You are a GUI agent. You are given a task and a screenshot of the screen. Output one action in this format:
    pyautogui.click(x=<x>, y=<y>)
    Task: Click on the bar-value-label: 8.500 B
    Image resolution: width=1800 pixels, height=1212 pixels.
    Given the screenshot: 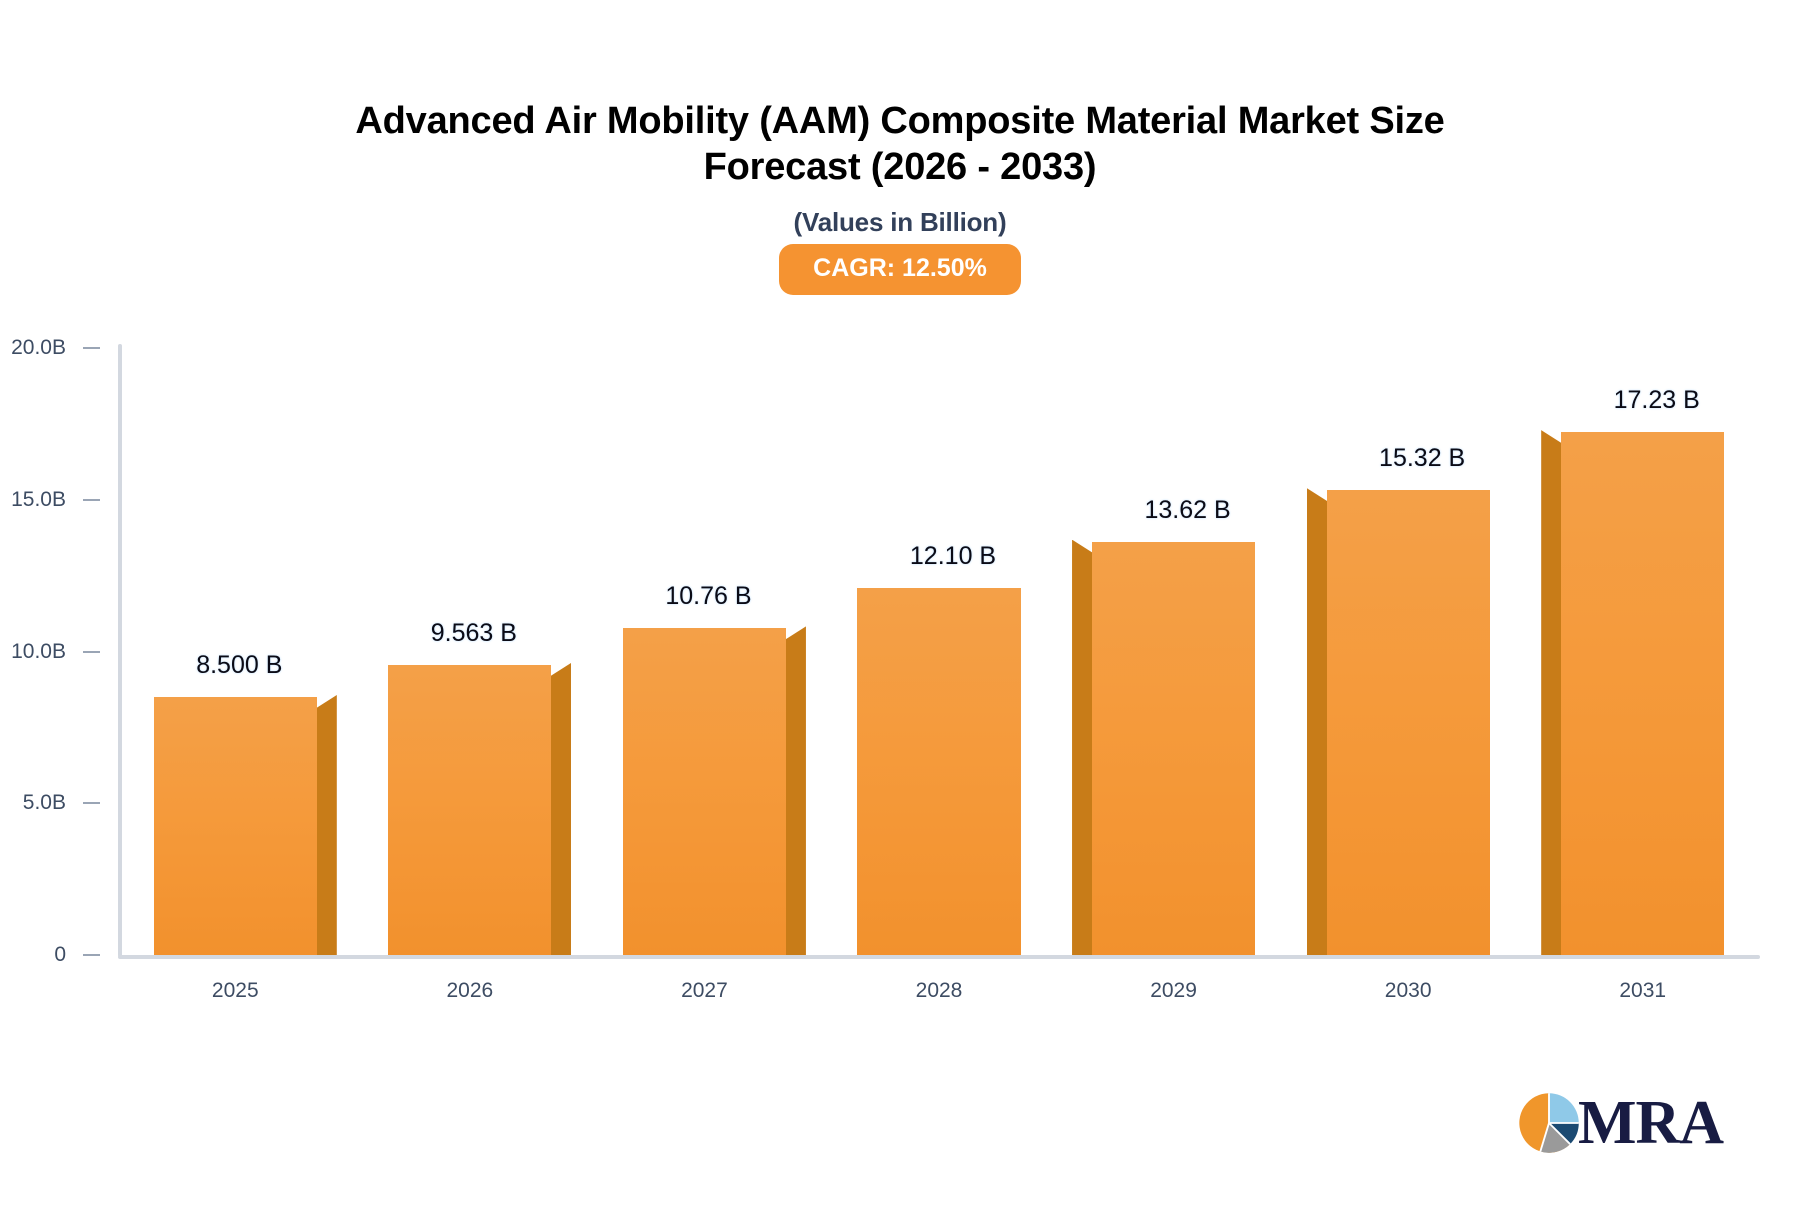 What is the action you would take?
    pyautogui.click(x=239, y=665)
    